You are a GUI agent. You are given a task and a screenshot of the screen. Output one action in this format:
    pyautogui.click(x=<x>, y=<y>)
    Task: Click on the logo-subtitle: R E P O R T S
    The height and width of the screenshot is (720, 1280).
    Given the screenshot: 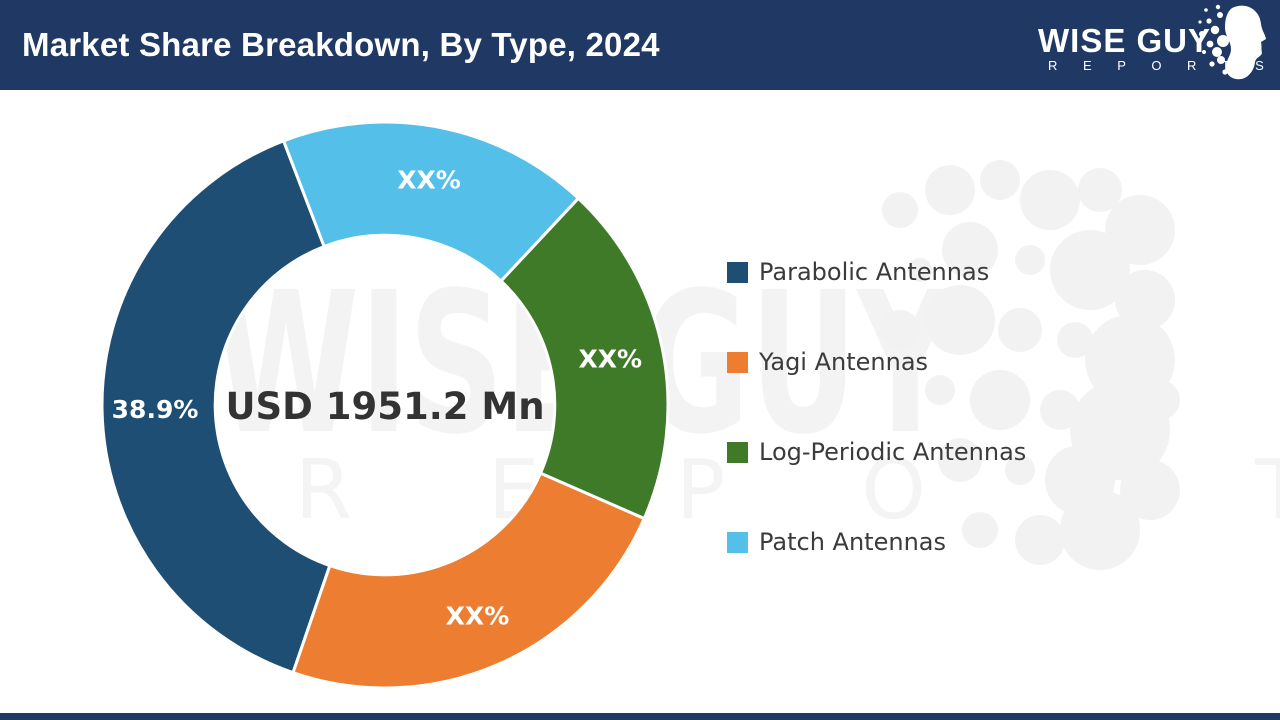 What is the action you would take?
    pyautogui.click(x=1161, y=65)
    